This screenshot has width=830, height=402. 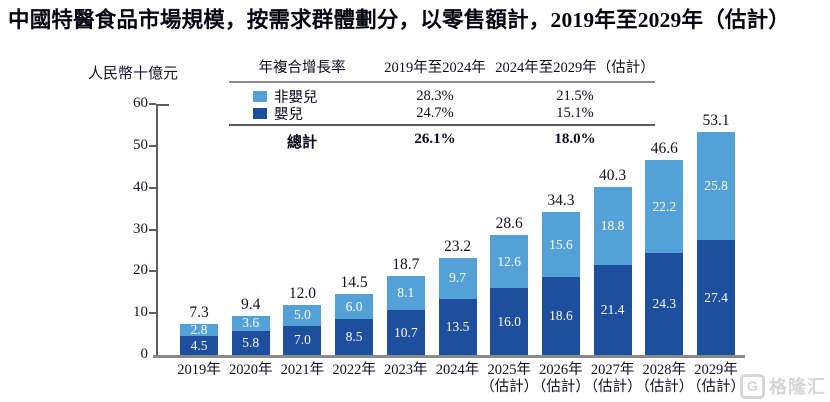 What do you see at coordinates (251, 304) in the screenshot?
I see `bar-total-label: 9.4` at bounding box center [251, 304].